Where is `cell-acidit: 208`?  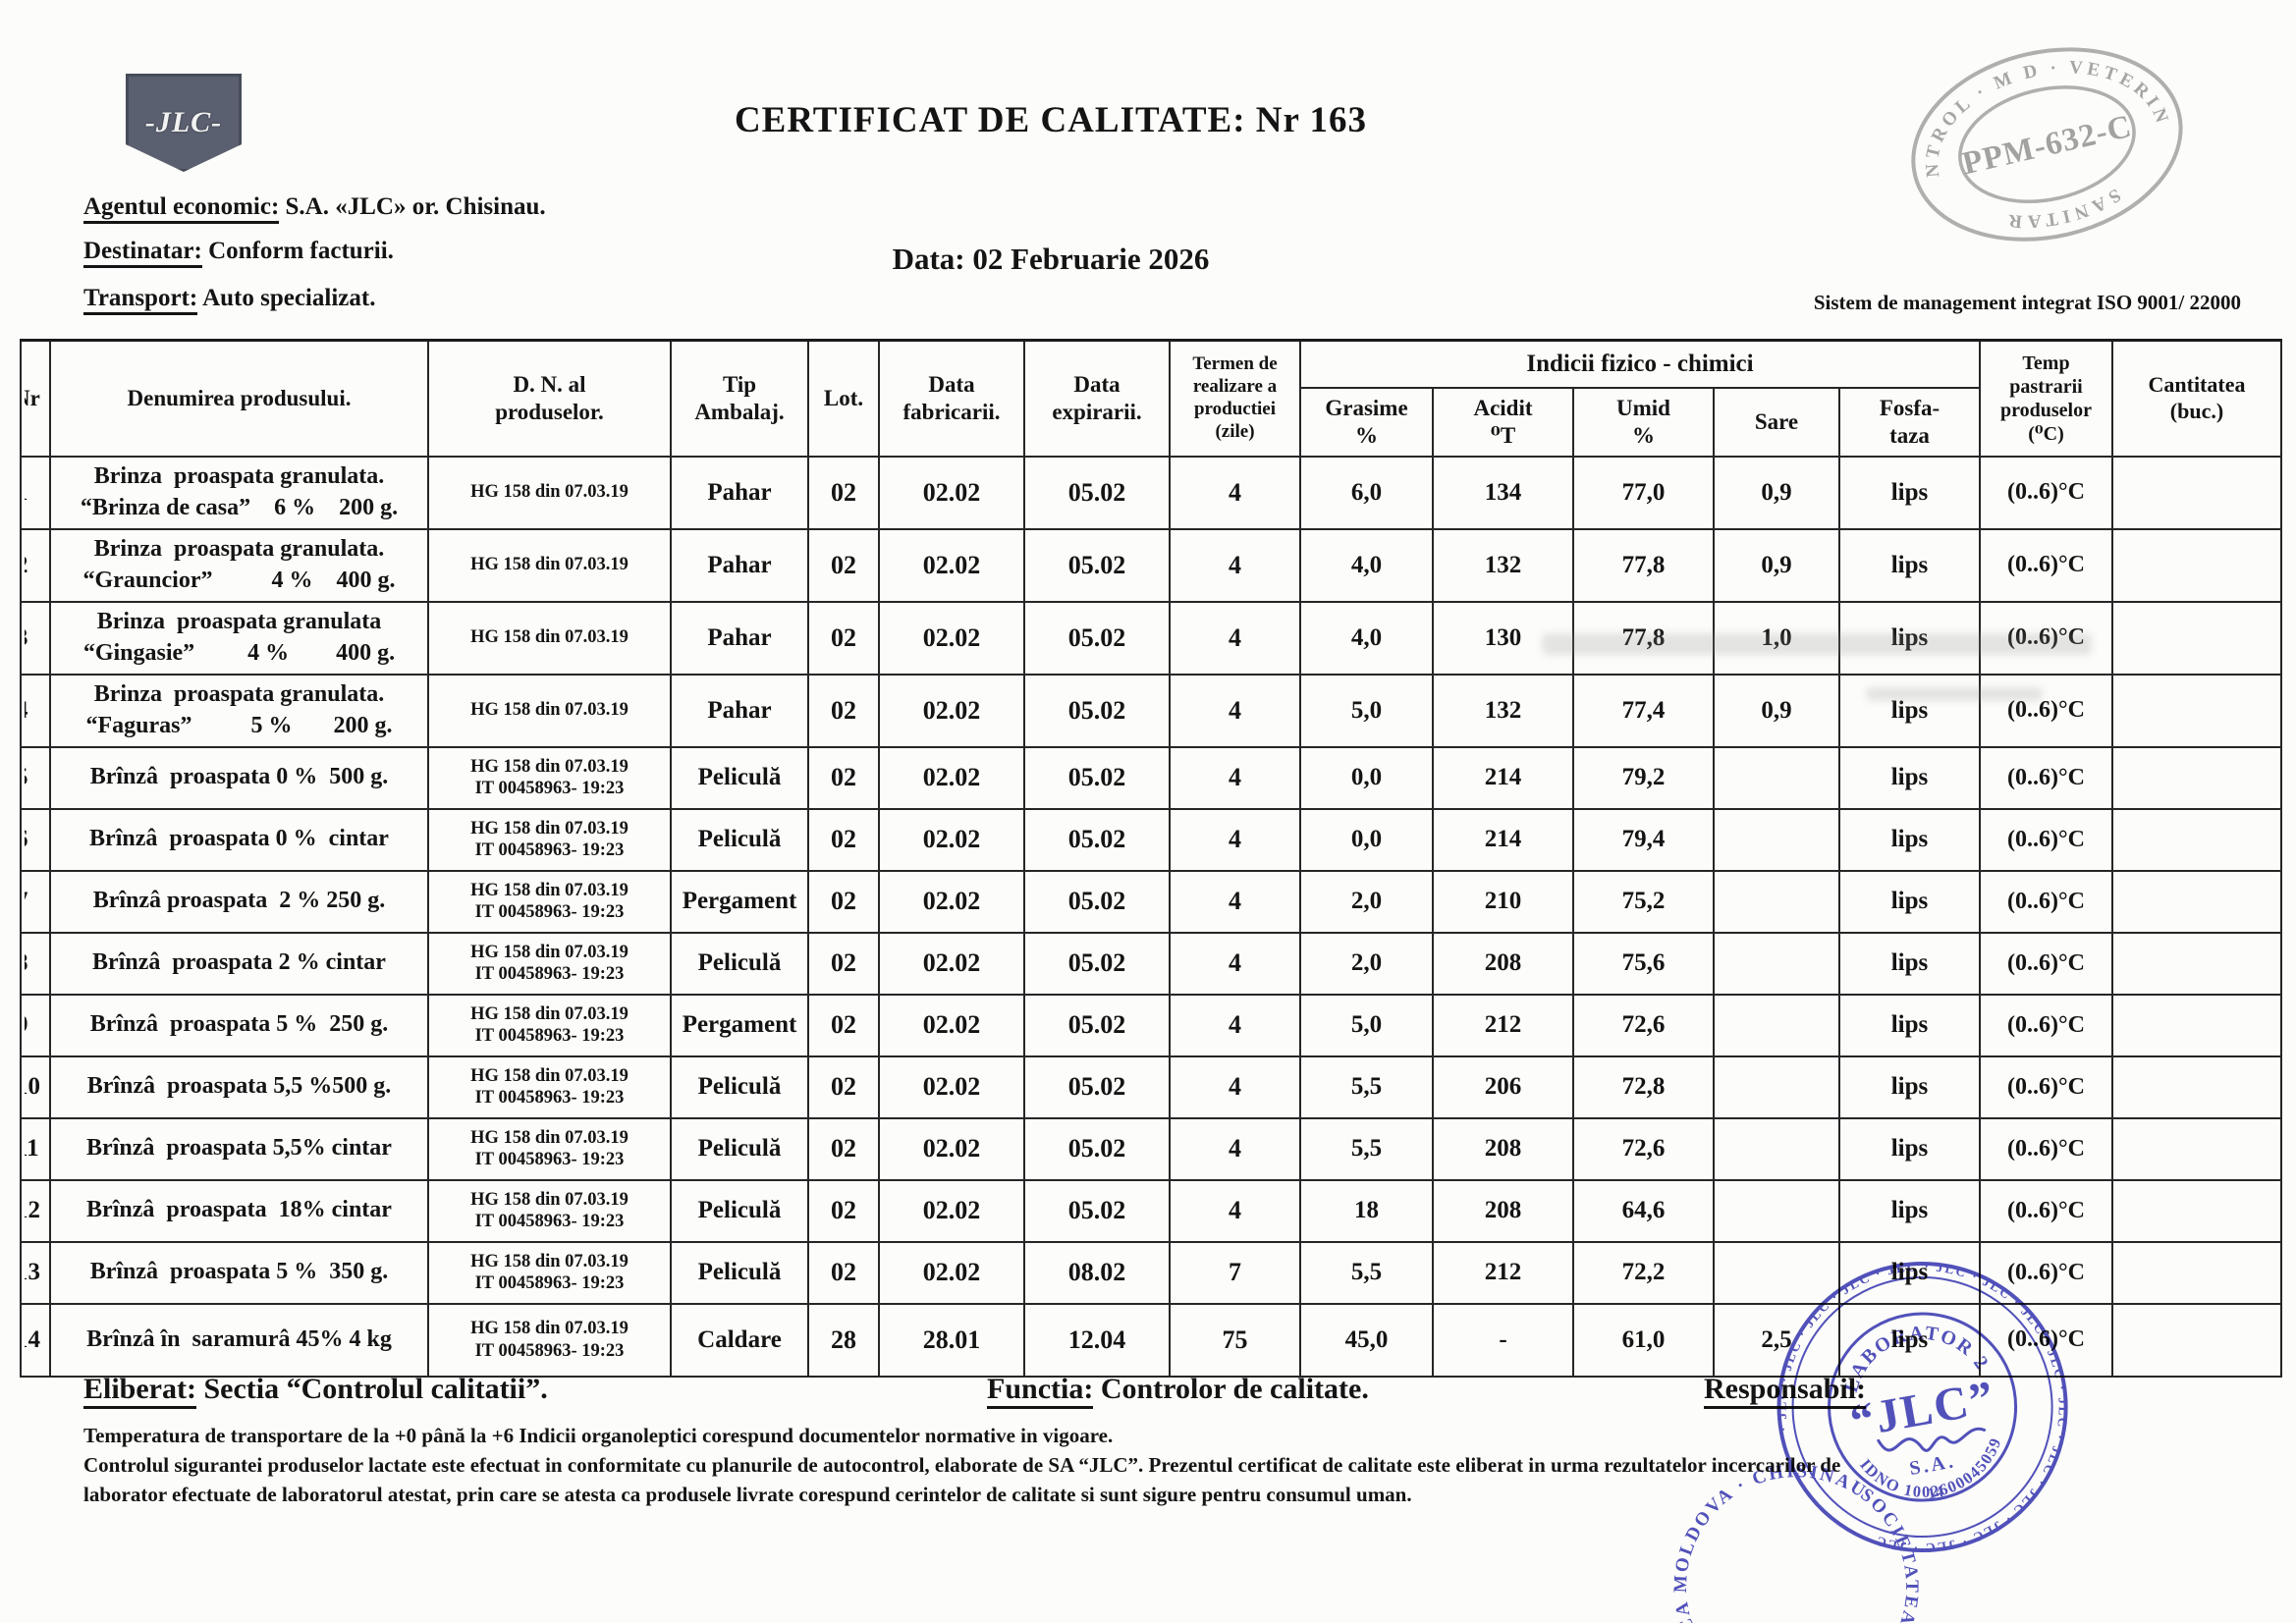 cell-acidit: 208 is located at coordinates (1503, 963).